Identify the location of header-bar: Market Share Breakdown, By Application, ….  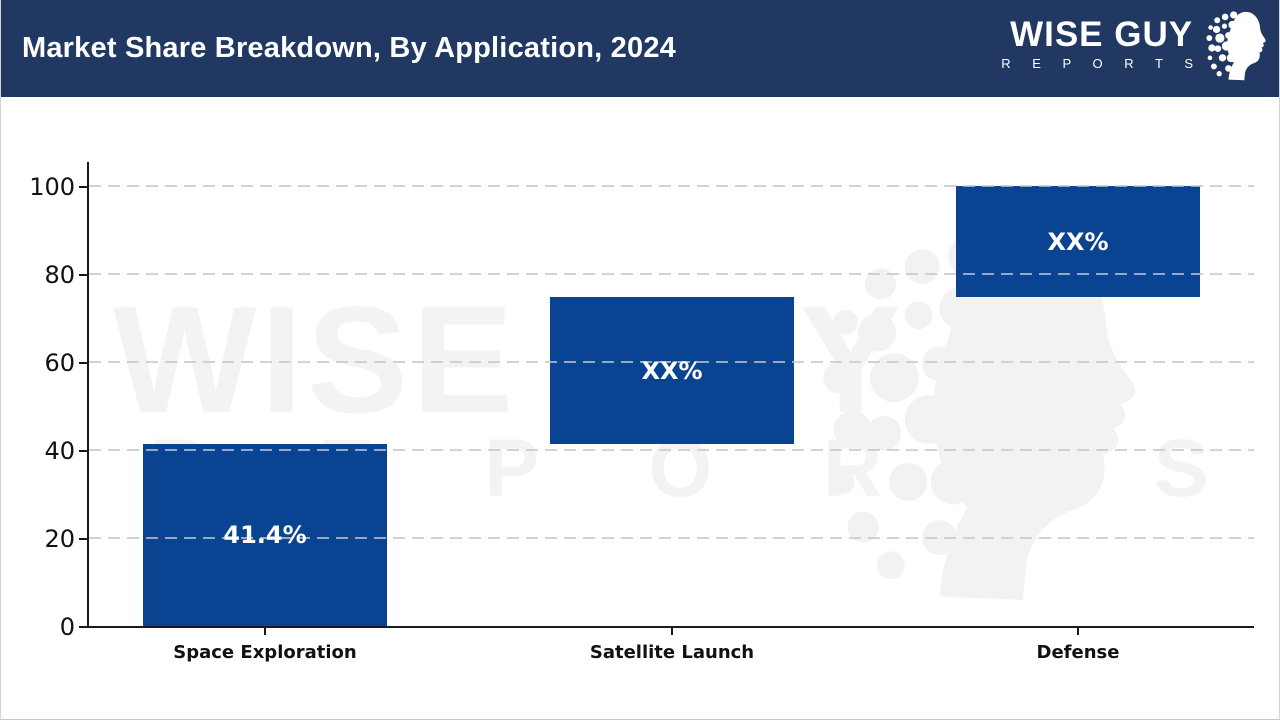
(640, 48).